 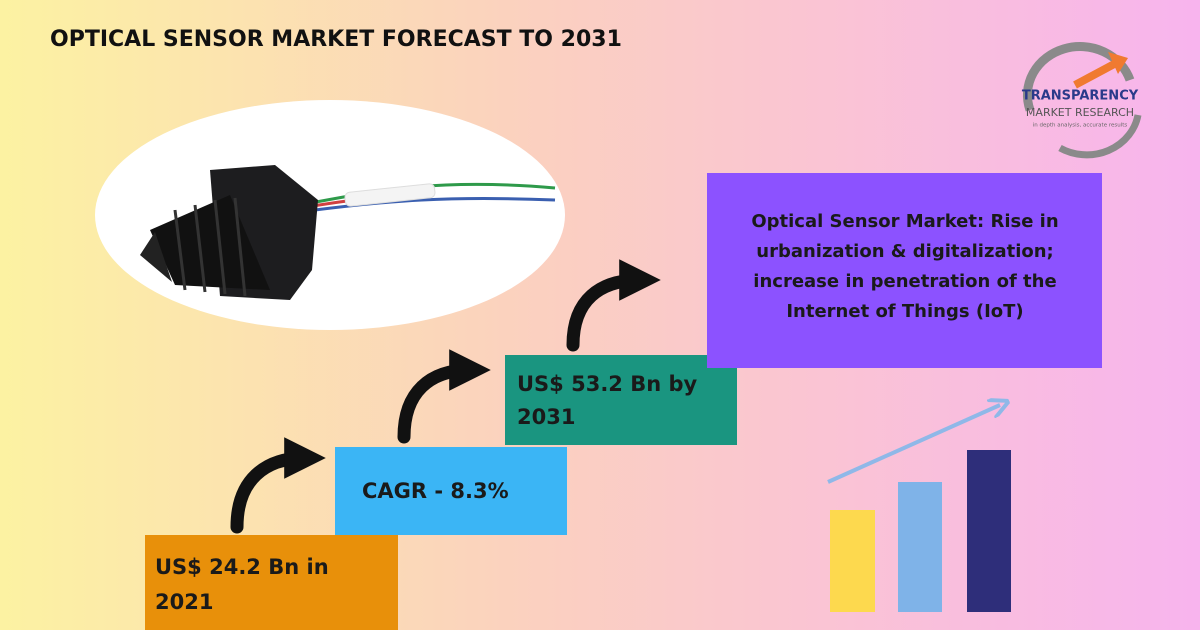 I want to click on step-text: 2021, so click(x=184, y=602).